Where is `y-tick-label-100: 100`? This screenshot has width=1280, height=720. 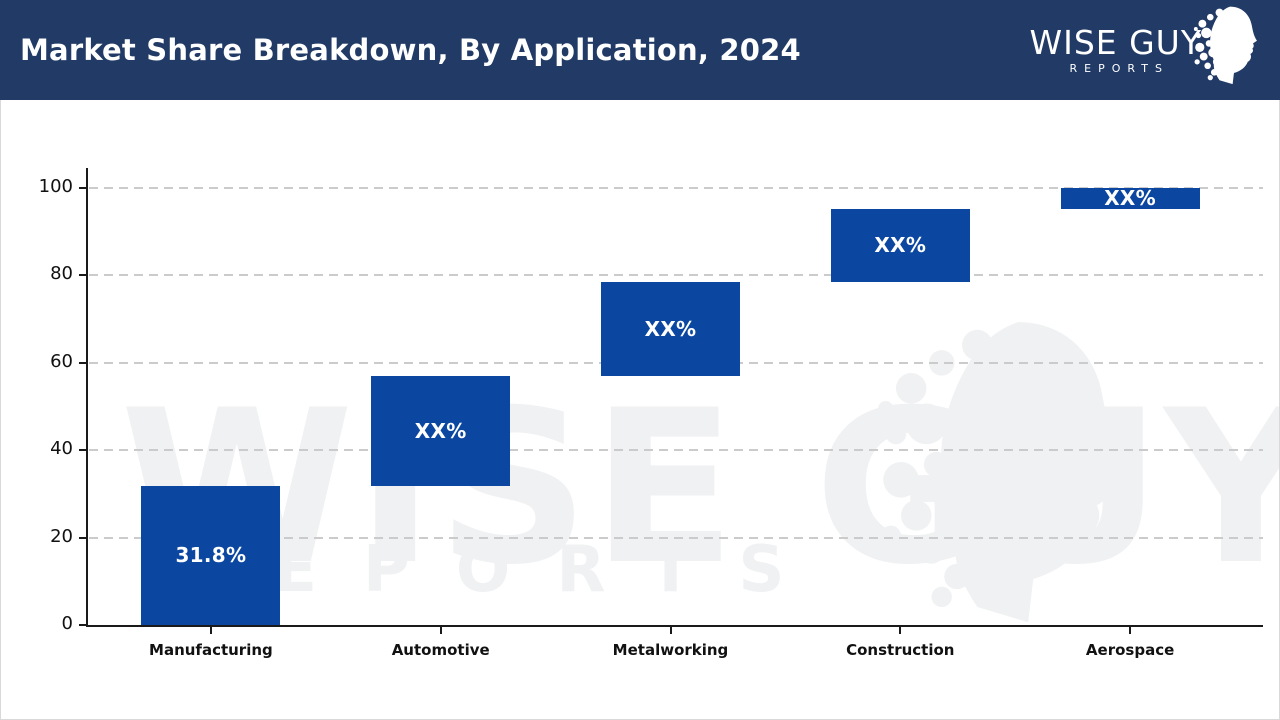
y-tick-label-100: 100 is located at coordinates (55, 186).